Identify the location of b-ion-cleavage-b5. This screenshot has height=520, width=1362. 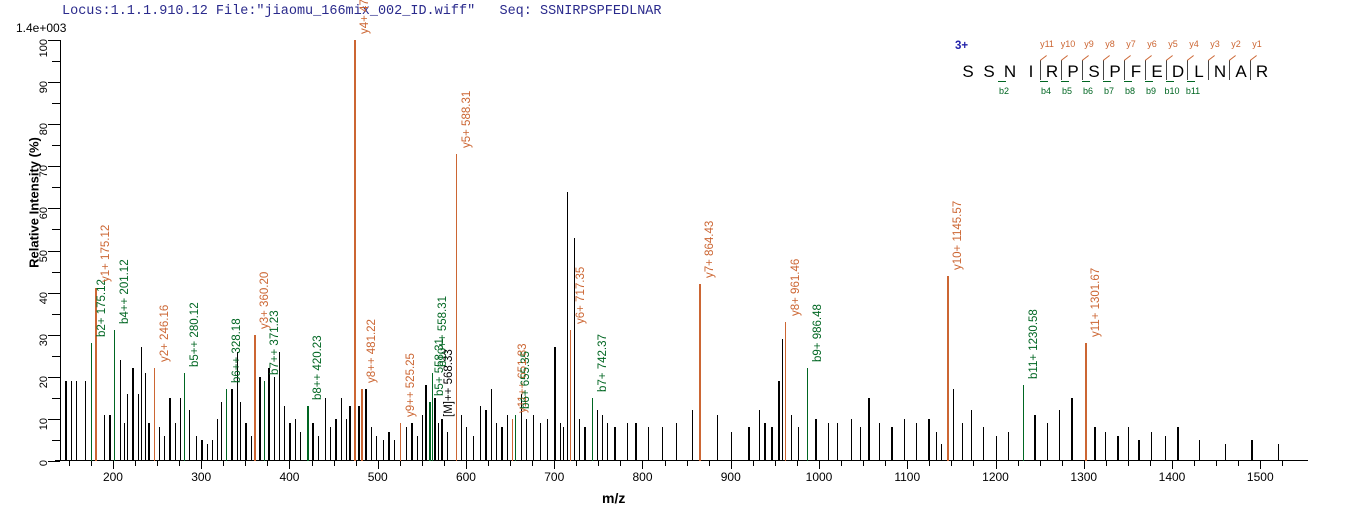
(1065, 76).